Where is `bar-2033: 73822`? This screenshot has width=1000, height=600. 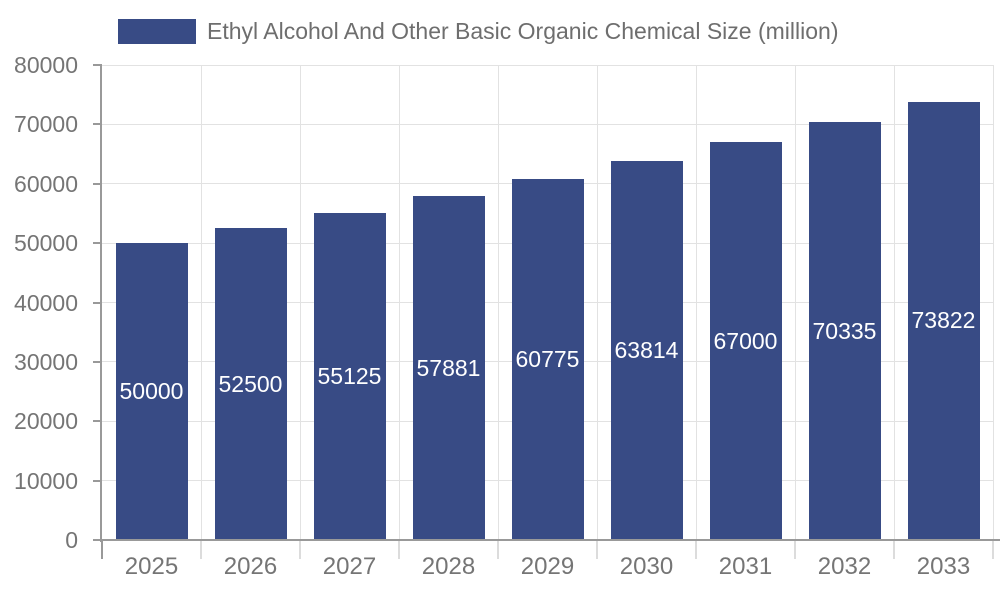
bar-2033: 73822 is located at coordinates (943, 320).